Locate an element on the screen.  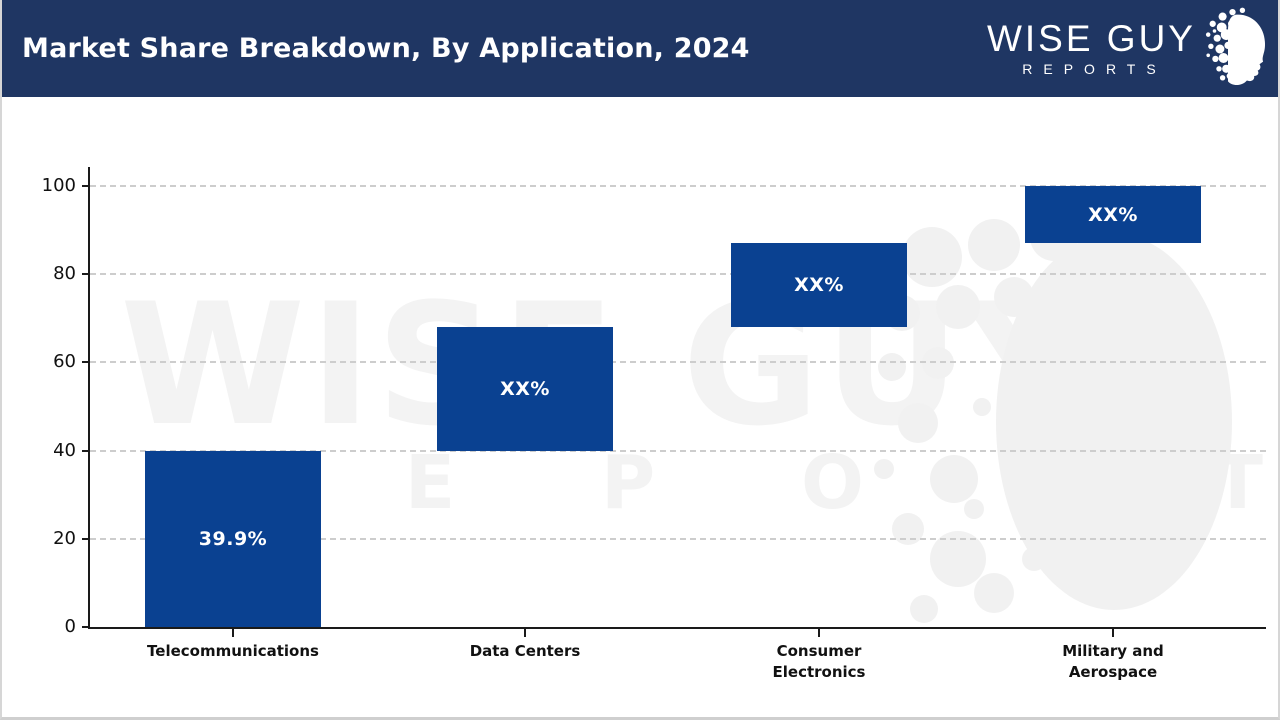
y-axis-line is located at coordinates (89, 398).